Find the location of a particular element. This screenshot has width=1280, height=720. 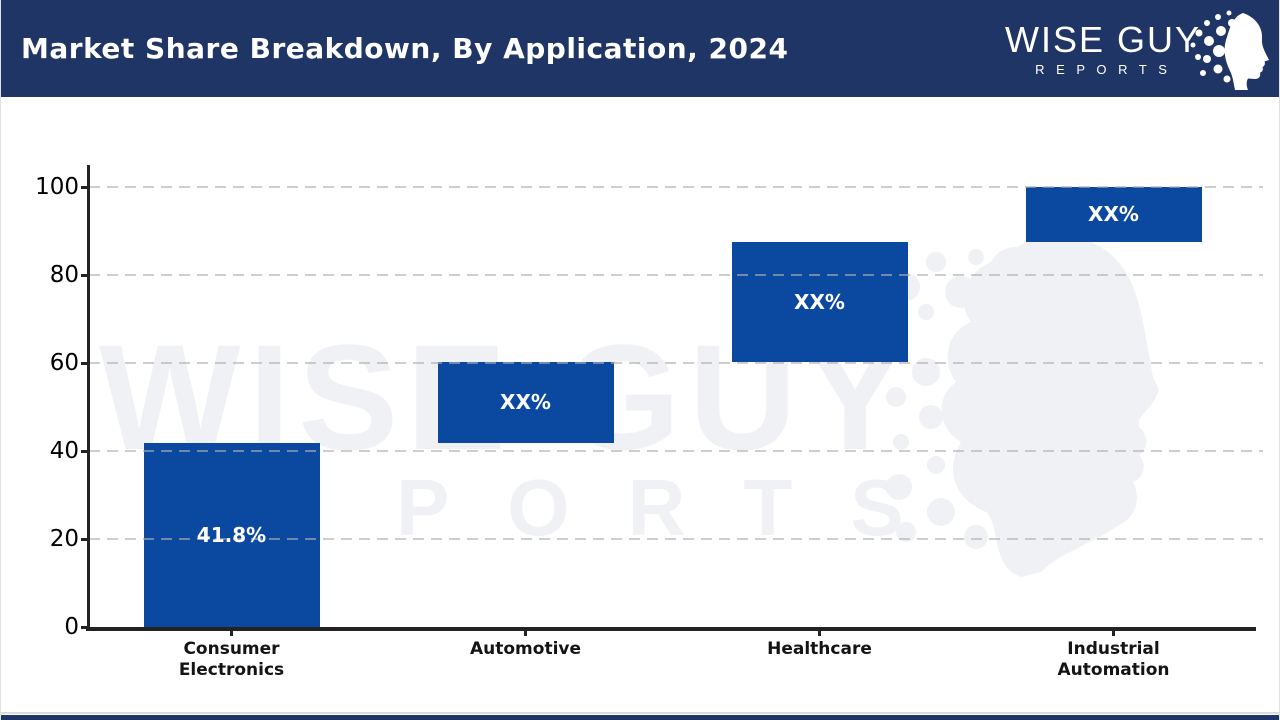

y-tick-label: 40 is located at coordinates (64, 451).